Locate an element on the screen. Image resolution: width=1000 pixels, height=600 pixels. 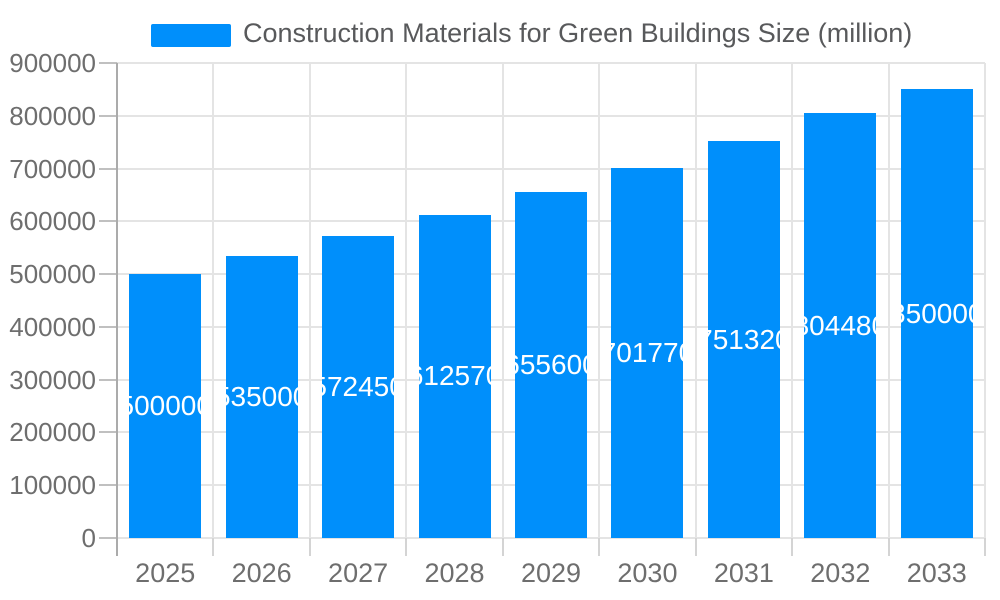
bar-inner: 850000 is located at coordinates (937, 313).